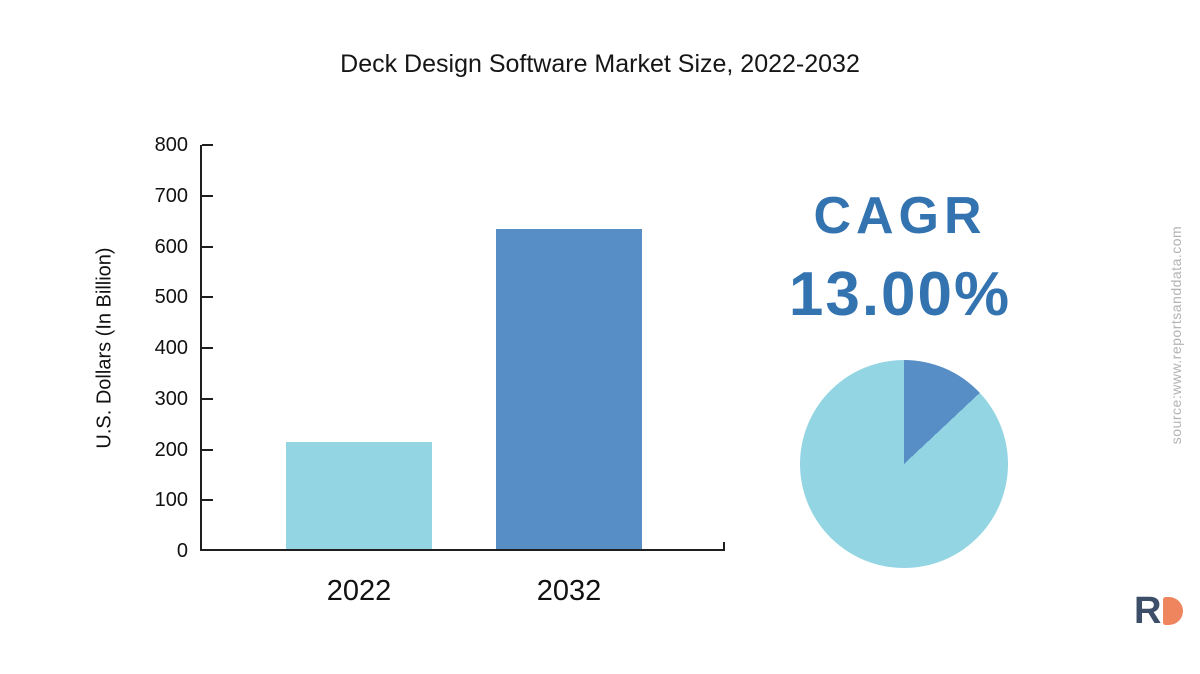 The image size is (1200, 674). What do you see at coordinates (900, 258) in the screenshot?
I see `cagr-block: CAGR 13.00%` at bounding box center [900, 258].